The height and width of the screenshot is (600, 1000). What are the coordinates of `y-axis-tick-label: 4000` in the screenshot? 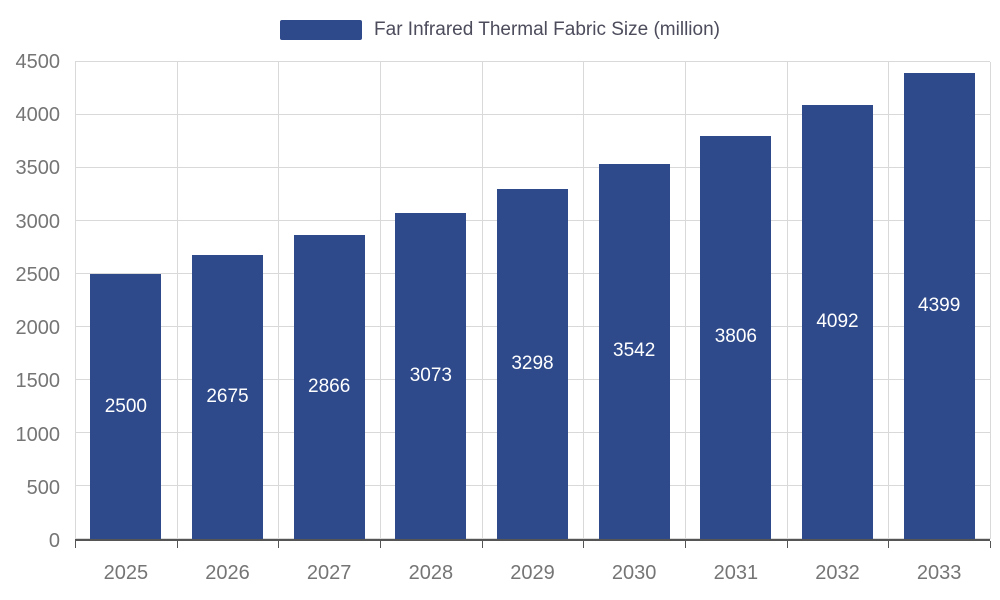 It's located at (38, 115).